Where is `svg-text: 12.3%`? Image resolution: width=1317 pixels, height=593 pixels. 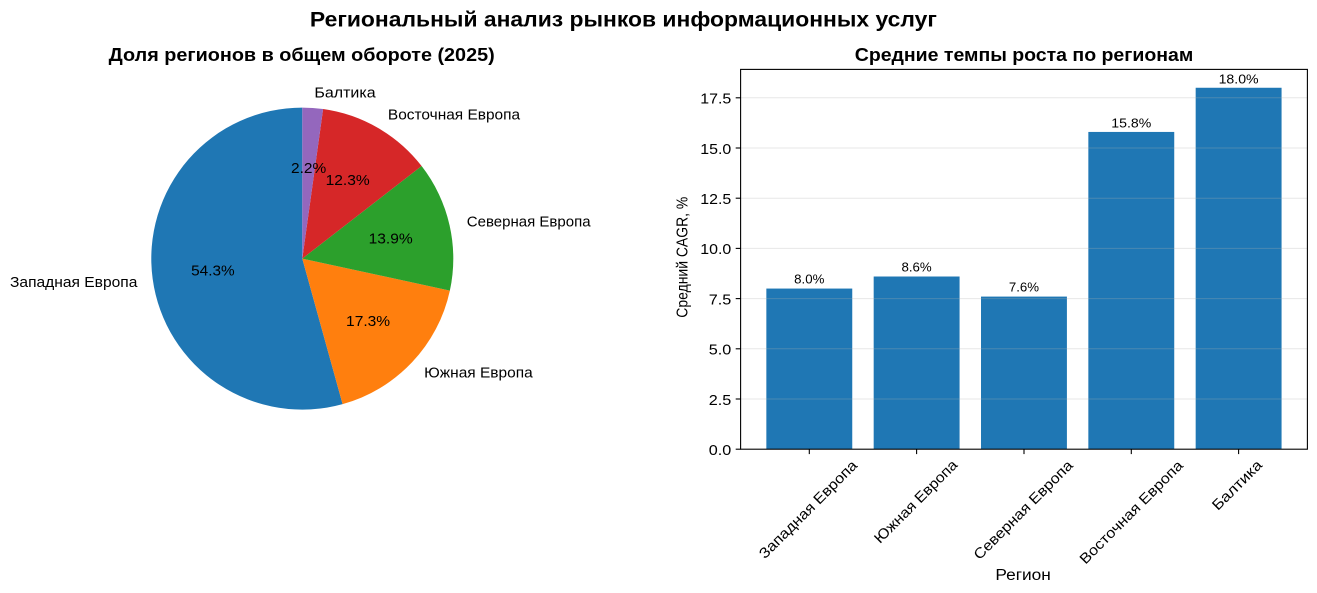 svg-text: 12.3% is located at coordinates (348, 181).